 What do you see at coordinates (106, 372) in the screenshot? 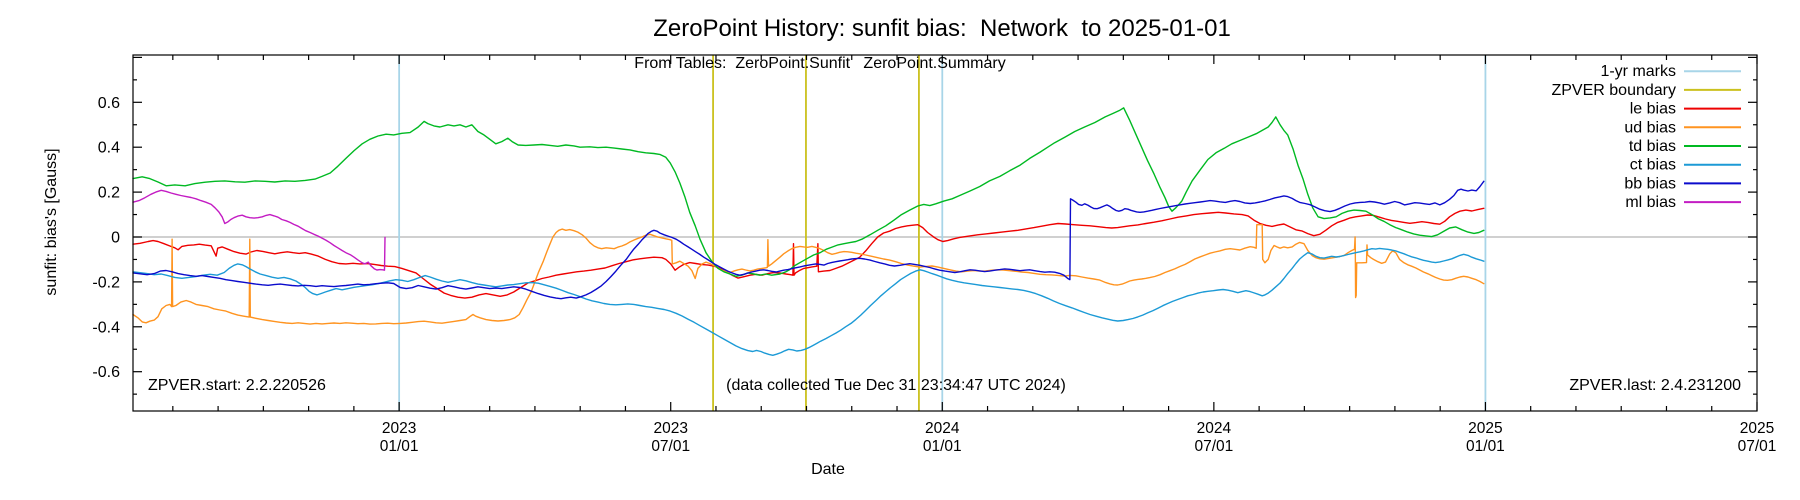
I see `y-tick-label: -0.6` at bounding box center [106, 372].